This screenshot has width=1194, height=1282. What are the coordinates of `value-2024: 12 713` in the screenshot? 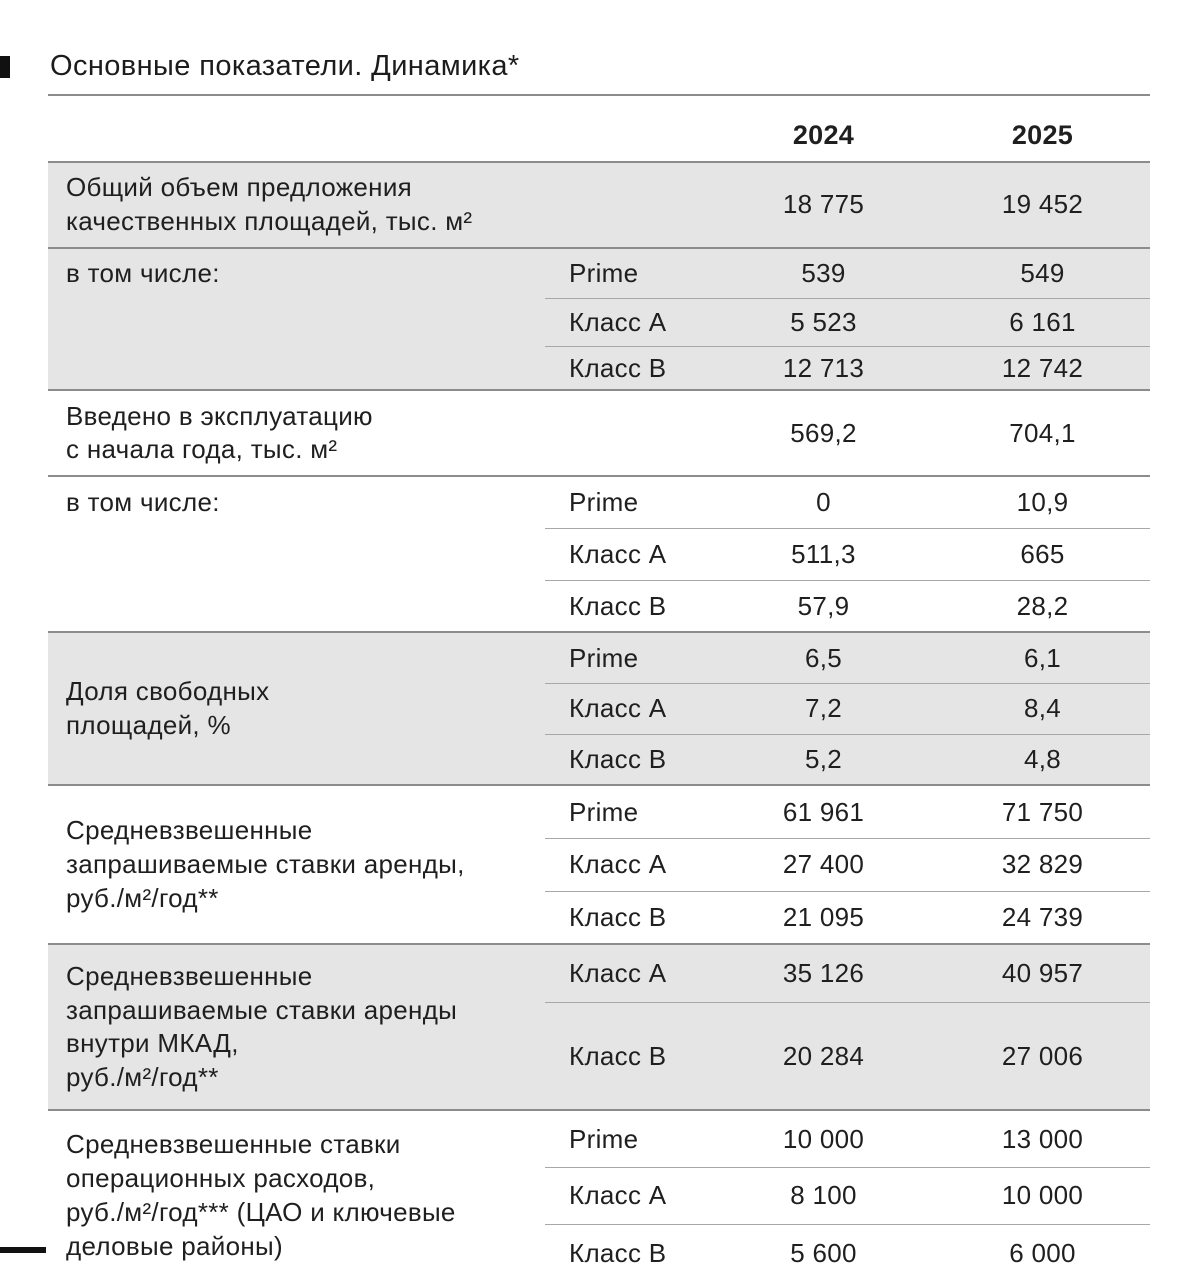 It's located at (823, 369).